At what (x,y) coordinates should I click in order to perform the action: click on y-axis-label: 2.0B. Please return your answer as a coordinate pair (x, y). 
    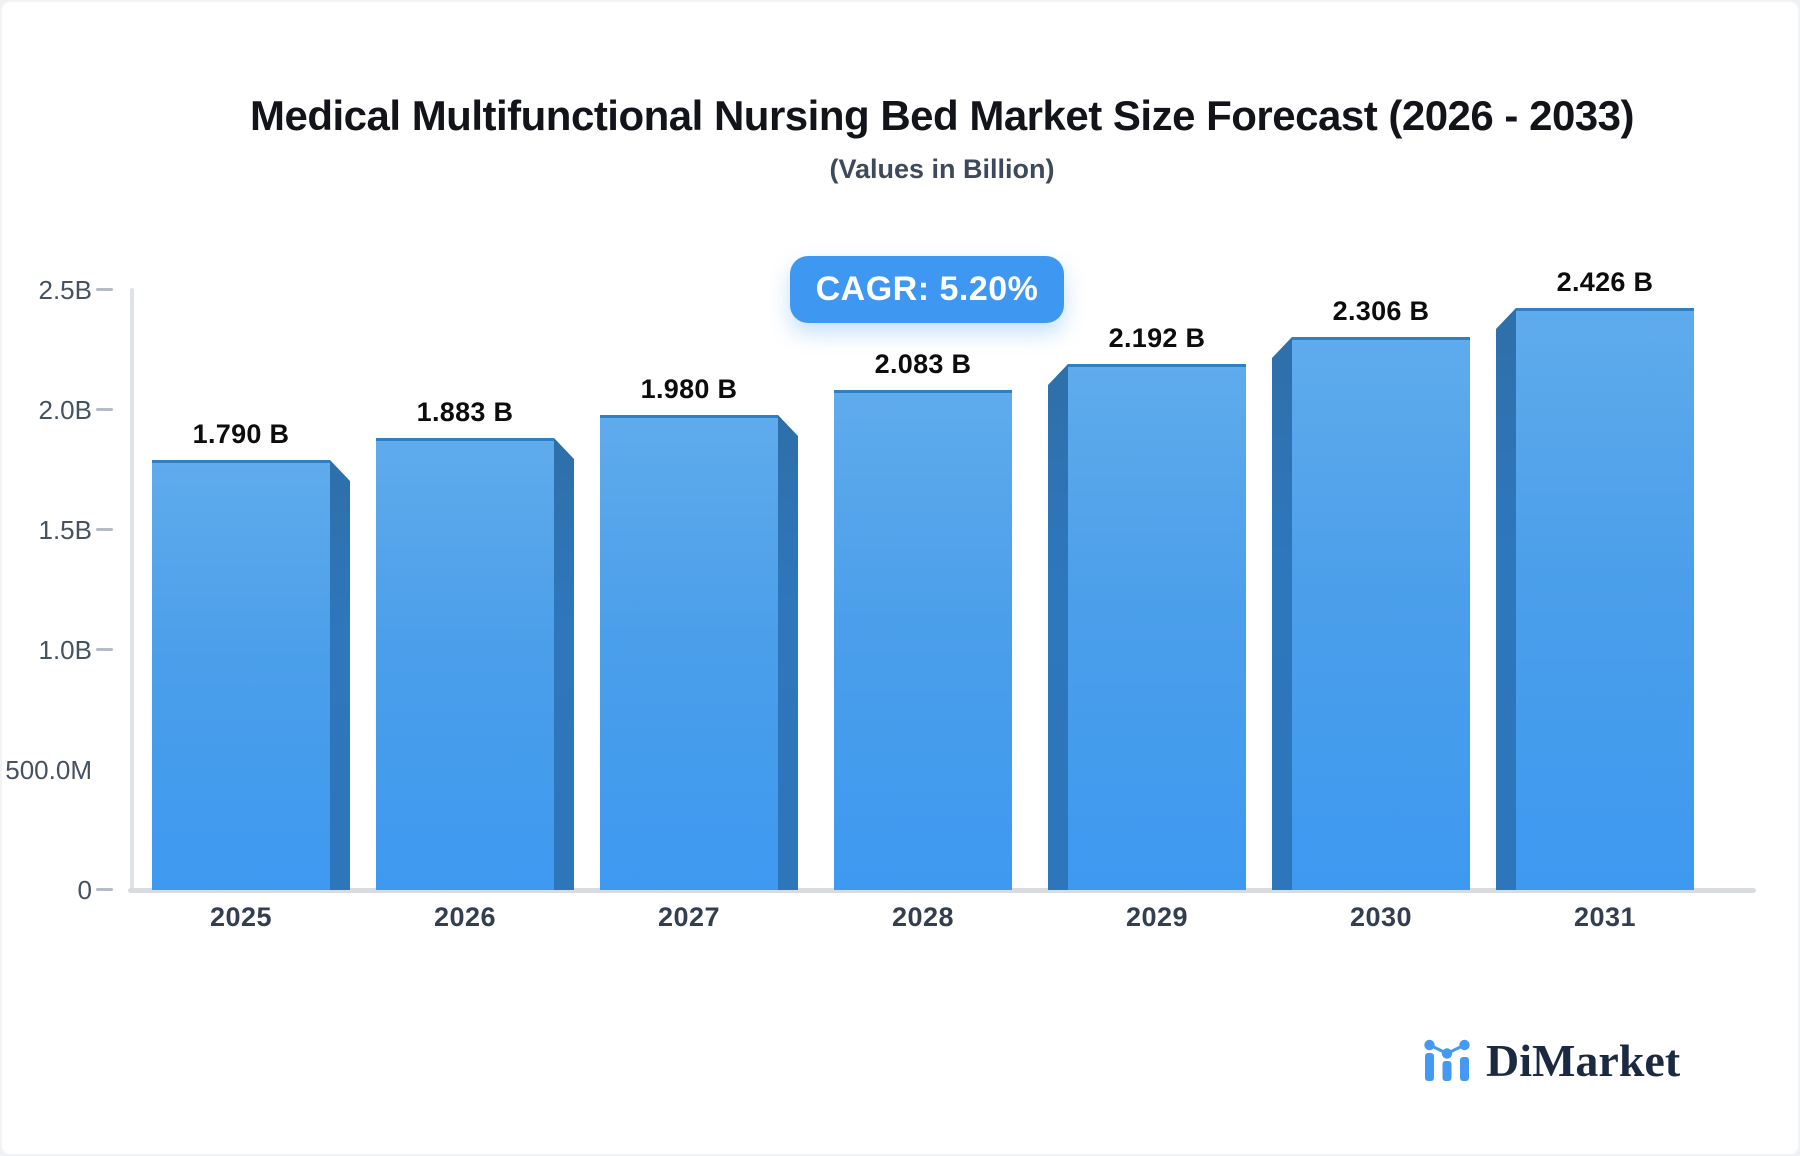
    Looking at the image, I should click on (65, 410).